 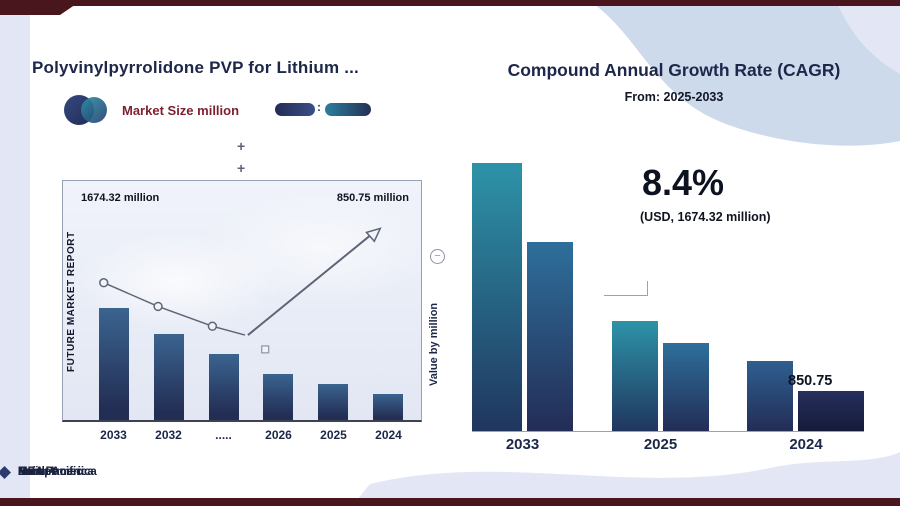 I want to click on legend-item-label: Europe, so click(x=38, y=472).